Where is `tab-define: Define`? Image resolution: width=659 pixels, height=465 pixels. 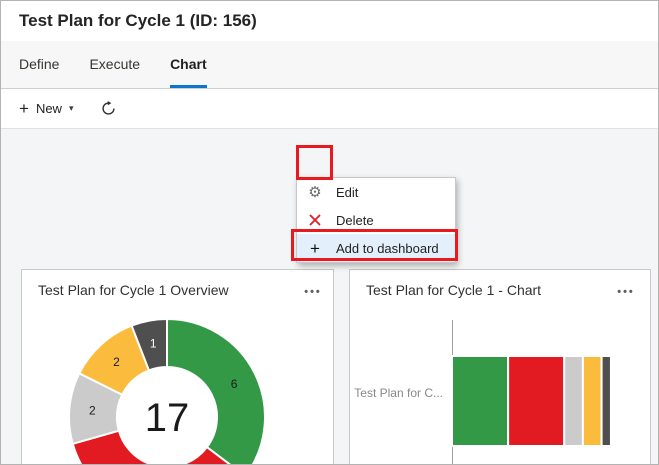
tab-define: Define is located at coordinates (39, 64).